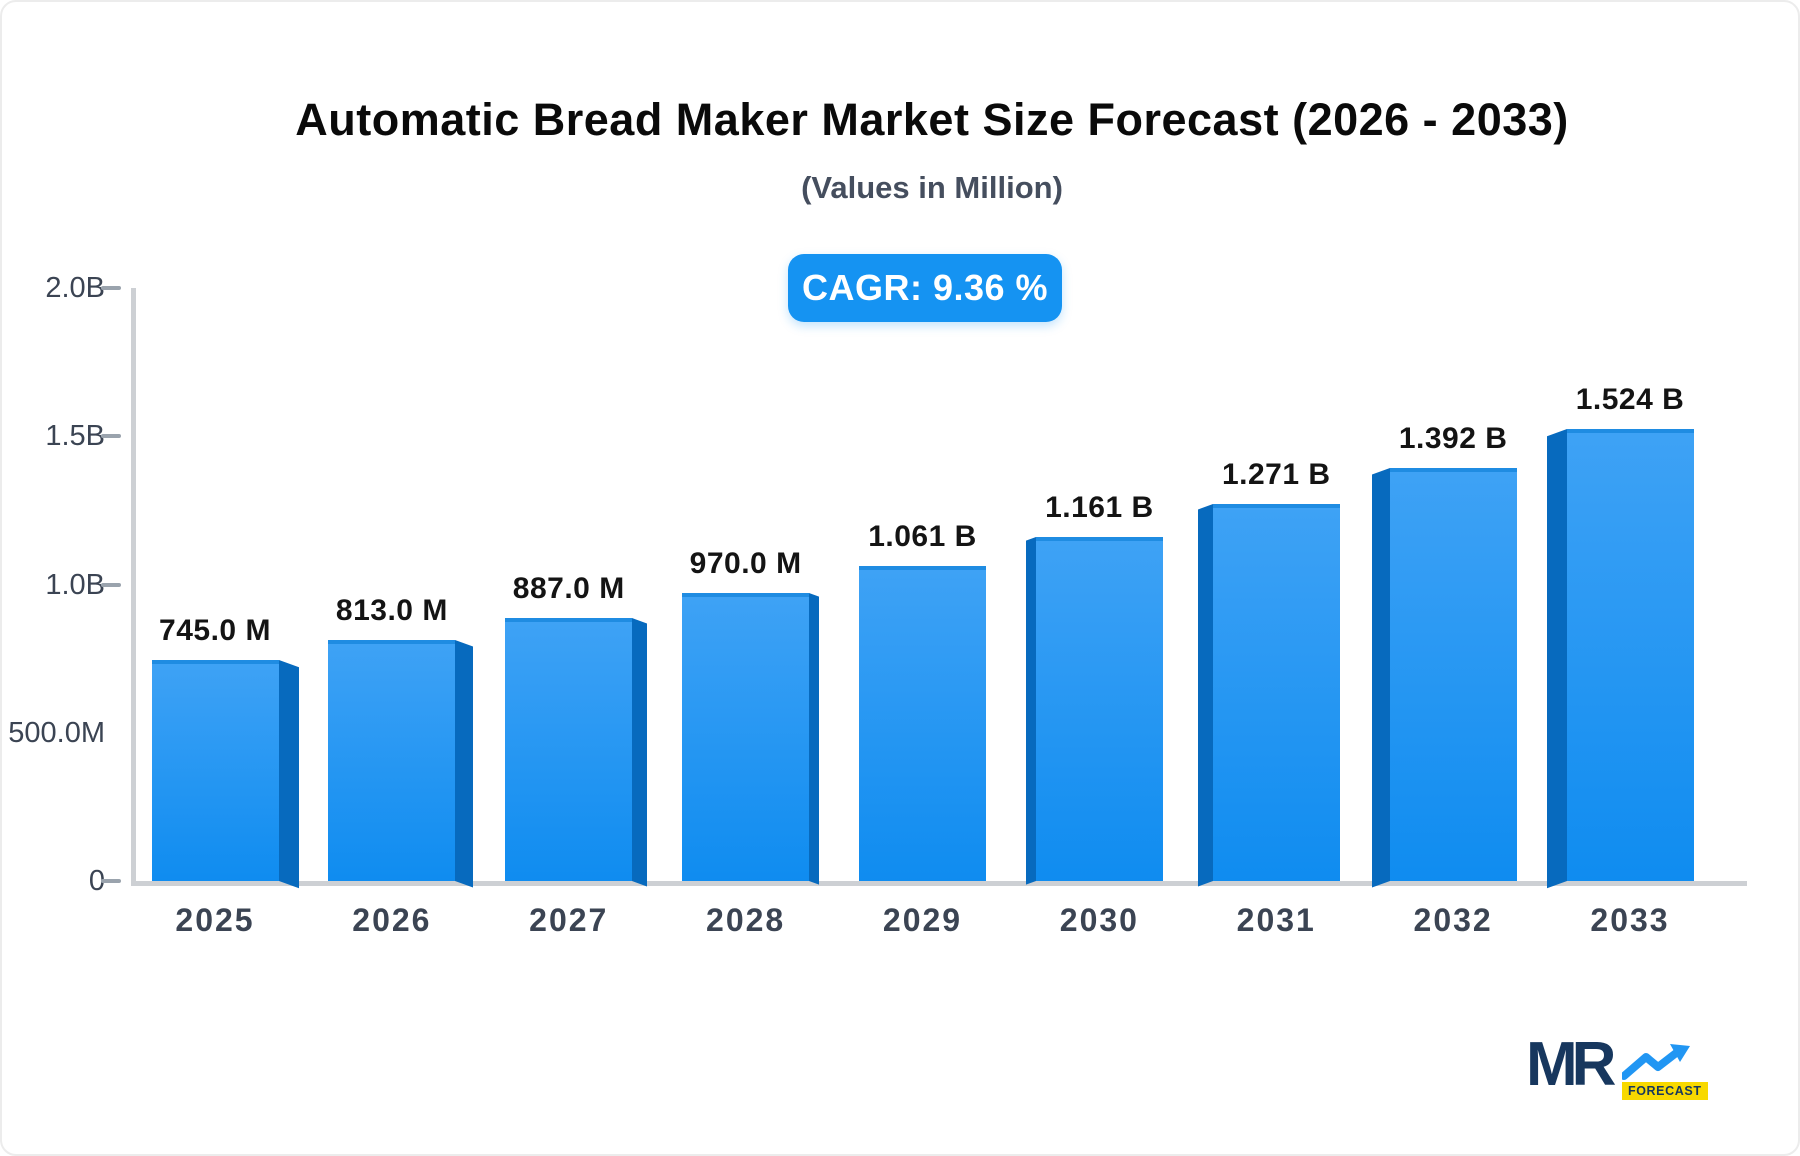 The width and height of the screenshot is (1800, 1156). I want to click on bar-value-label: 745.0 M, so click(215, 631).